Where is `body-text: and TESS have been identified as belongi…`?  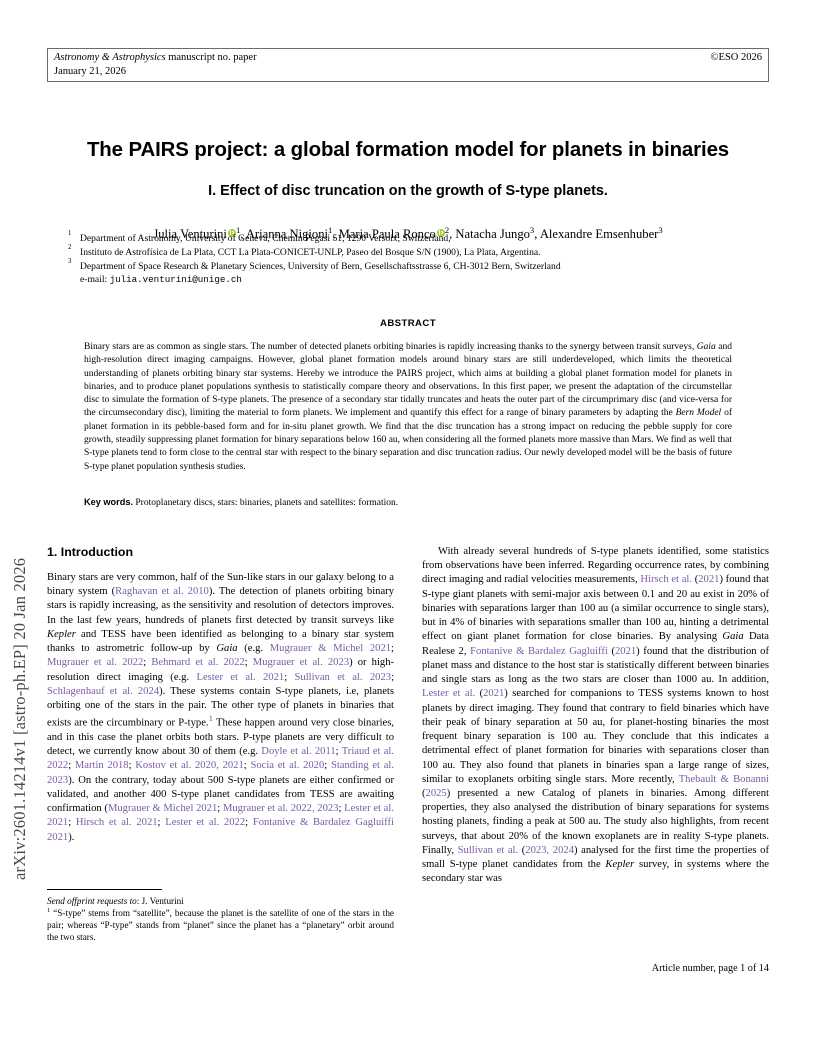
body-text: and TESS have been identified as belongi… is located at coordinates (220, 641).